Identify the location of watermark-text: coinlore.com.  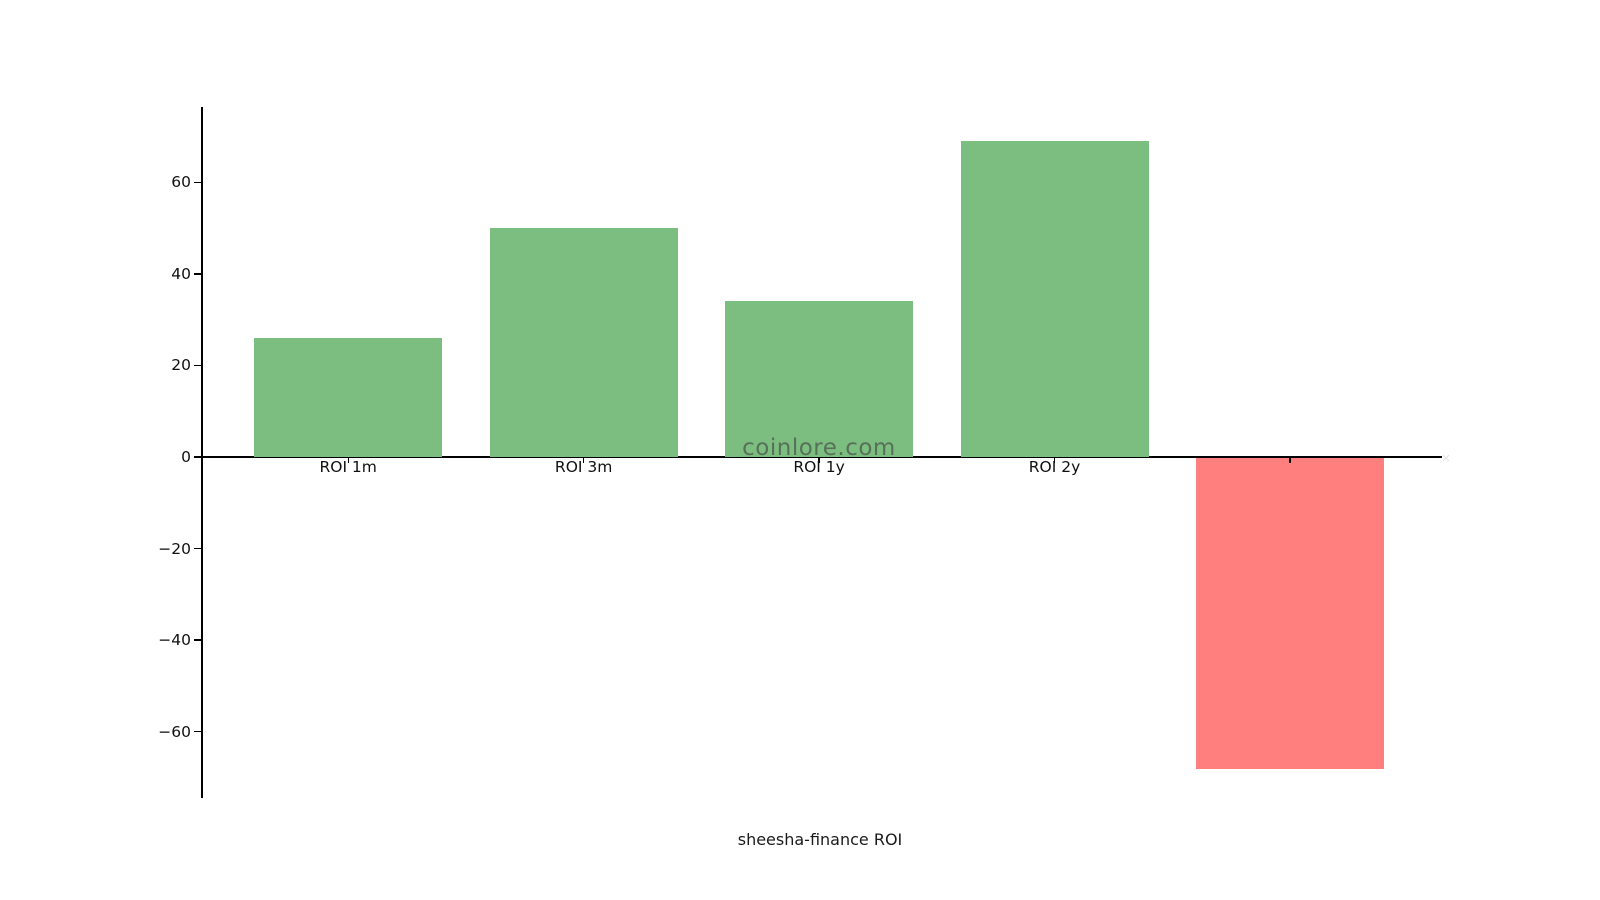
(819, 448).